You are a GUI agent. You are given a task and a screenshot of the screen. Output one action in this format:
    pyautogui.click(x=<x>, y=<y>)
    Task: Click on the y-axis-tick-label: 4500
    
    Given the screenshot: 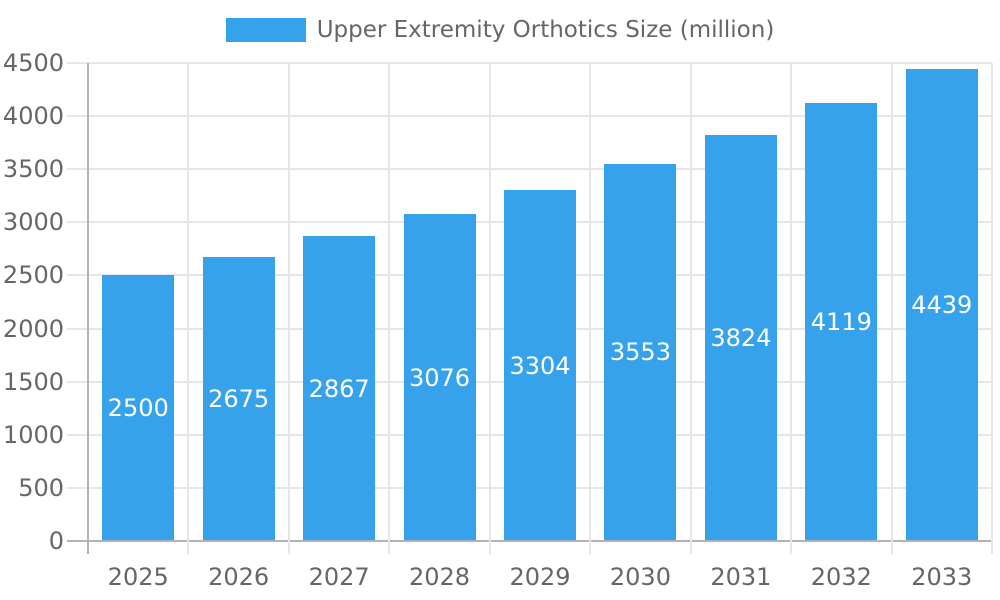 What is the action you would take?
    pyautogui.click(x=33, y=63)
    